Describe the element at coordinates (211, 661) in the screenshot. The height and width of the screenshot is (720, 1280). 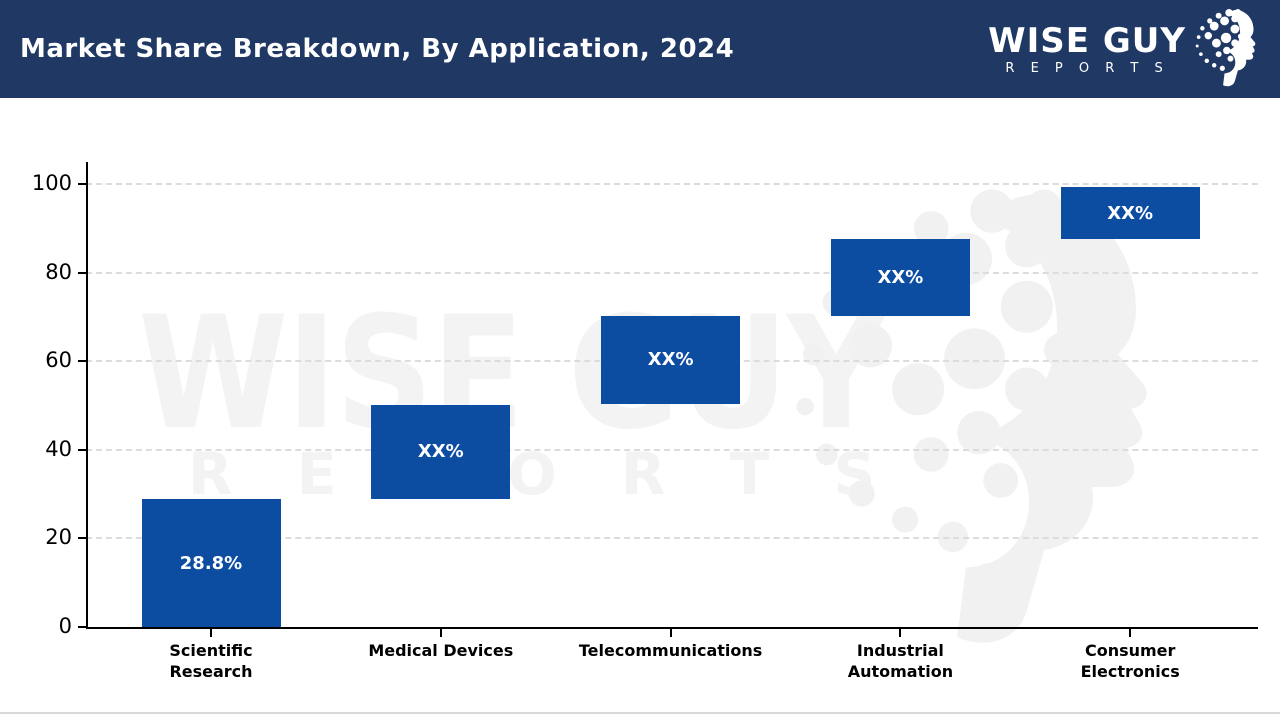
I see `x-category-label: Scientific Research` at that location.